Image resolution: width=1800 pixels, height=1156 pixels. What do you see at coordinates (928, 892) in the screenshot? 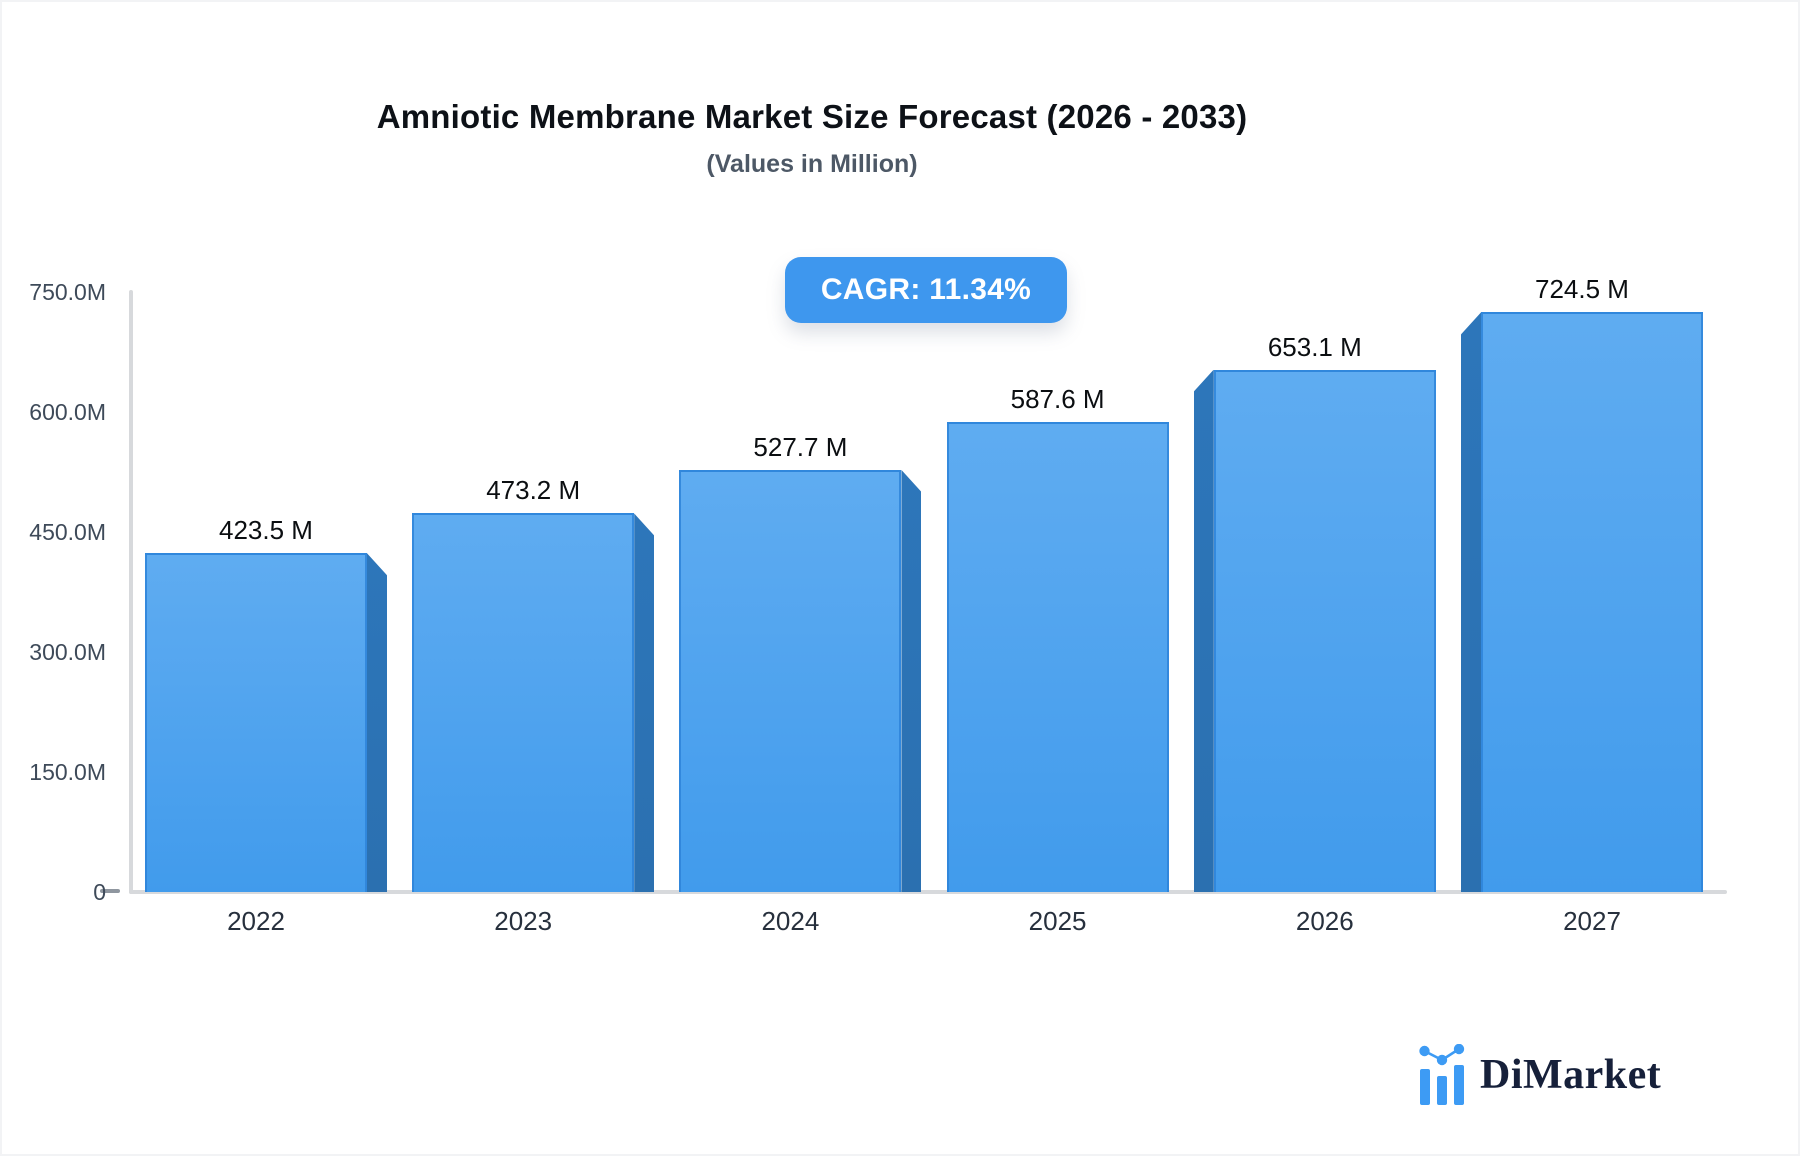
I see `x-axis-baseline` at bounding box center [928, 892].